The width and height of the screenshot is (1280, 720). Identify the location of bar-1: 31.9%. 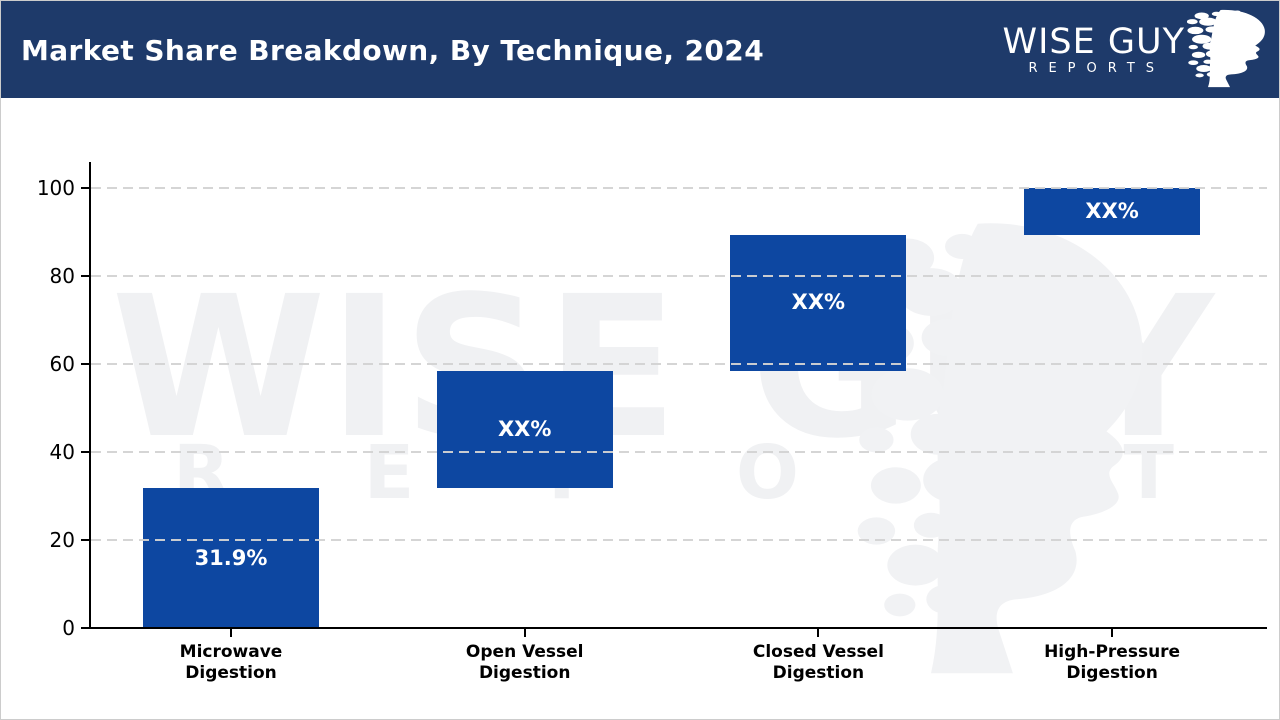
(231, 557).